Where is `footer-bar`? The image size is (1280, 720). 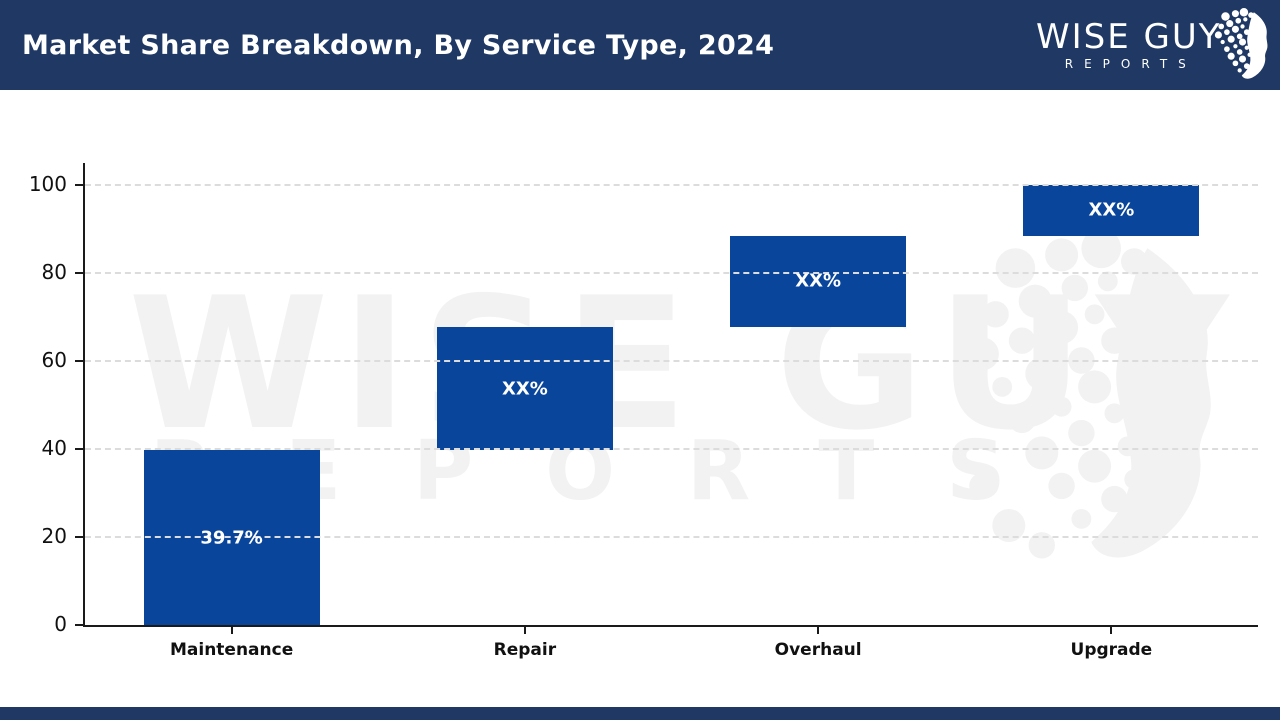 footer-bar is located at coordinates (640, 713).